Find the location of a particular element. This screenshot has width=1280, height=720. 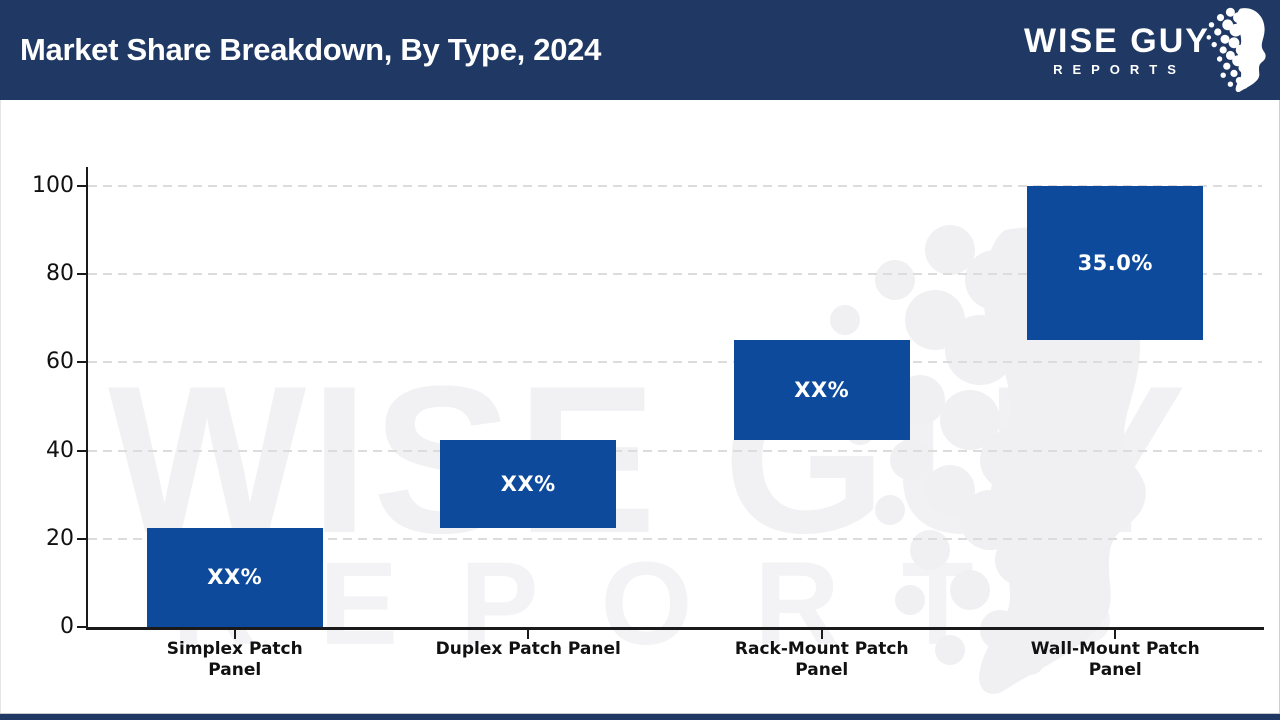

brand-logo: WISE GUY REPORTS is located at coordinates (1152, 50).